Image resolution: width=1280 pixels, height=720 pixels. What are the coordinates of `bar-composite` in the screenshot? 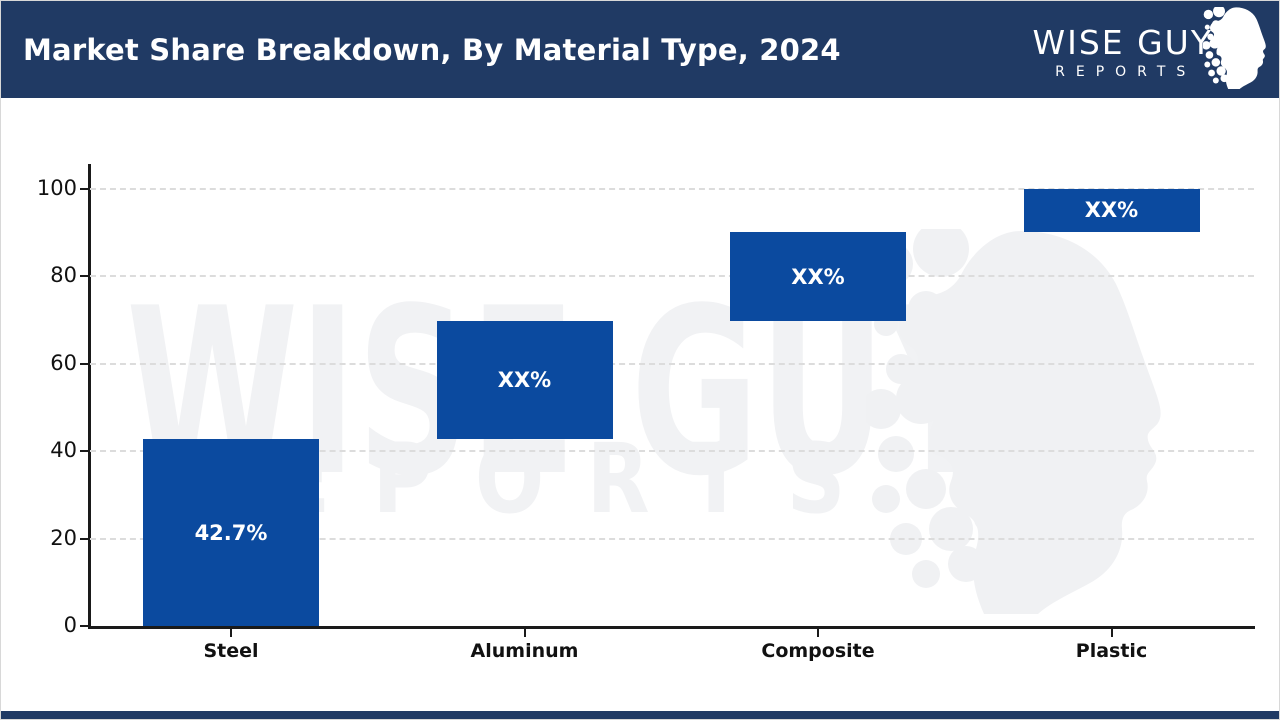 It's located at (818, 277).